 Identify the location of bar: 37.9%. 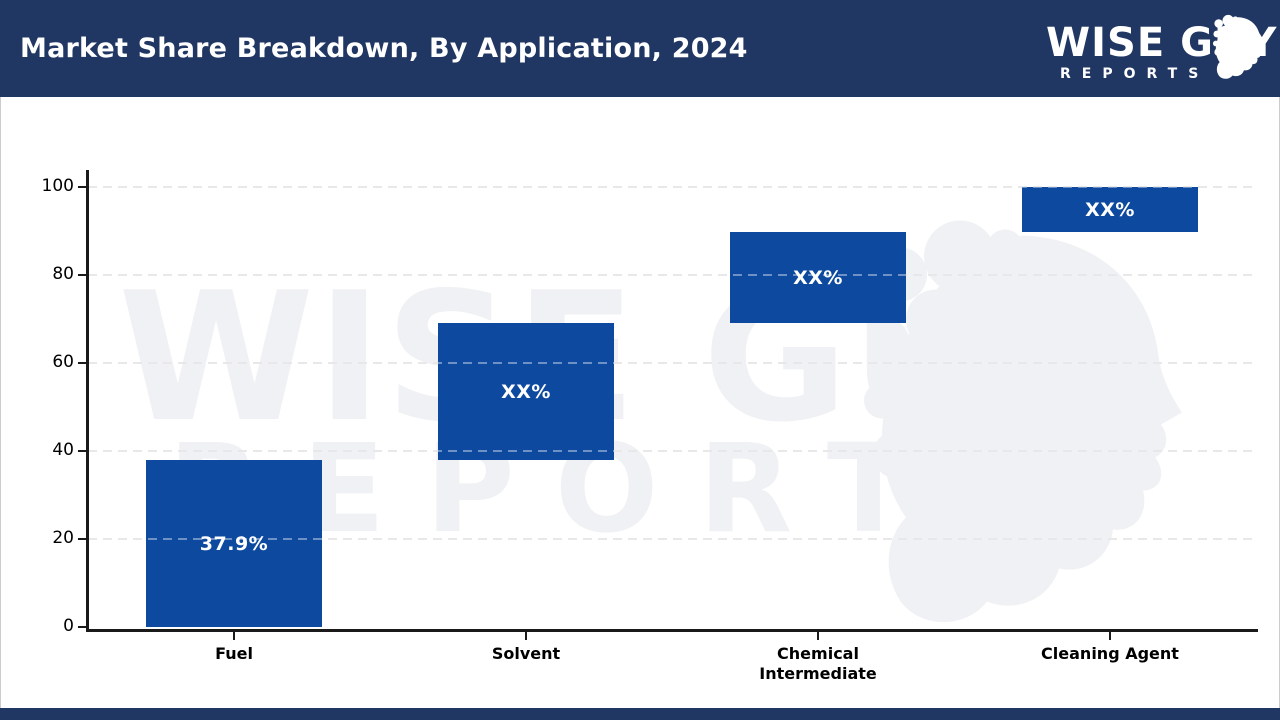
(234, 543).